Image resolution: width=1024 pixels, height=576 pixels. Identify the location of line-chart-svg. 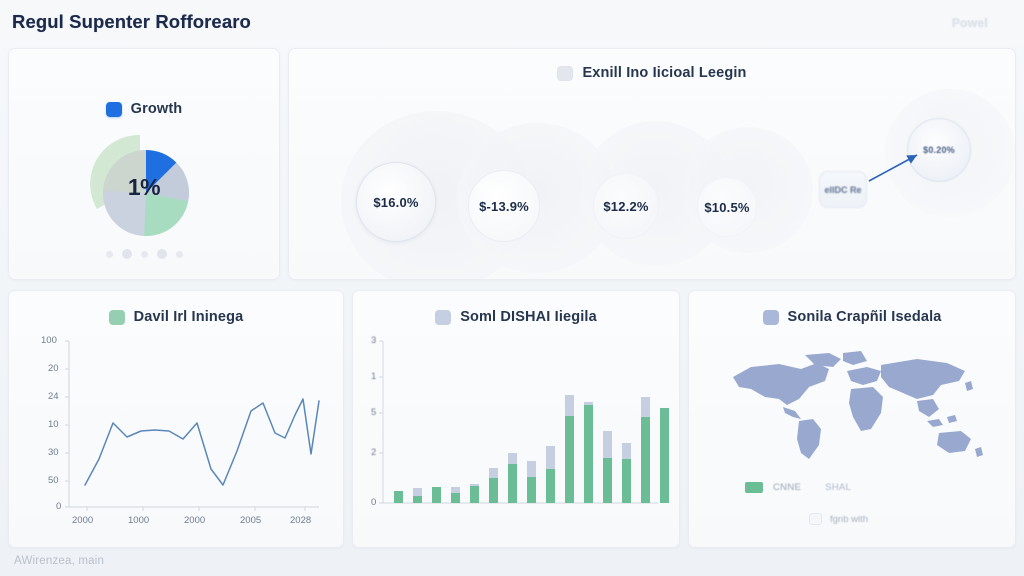
(192, 425).